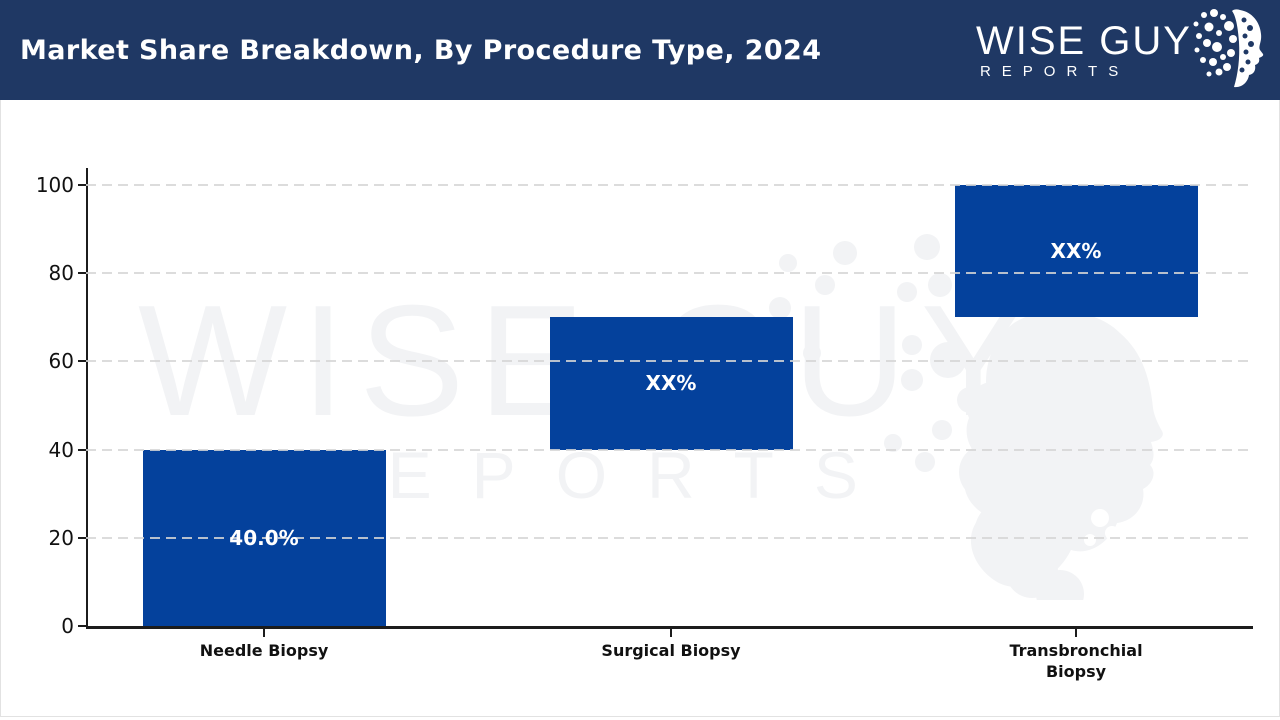 This screenshot has height=720, width=1280. What do you see at coordinates (61, 273) in the screenshot?
I see `y-tick-label-80: 80` at bounding box center [61, 273].